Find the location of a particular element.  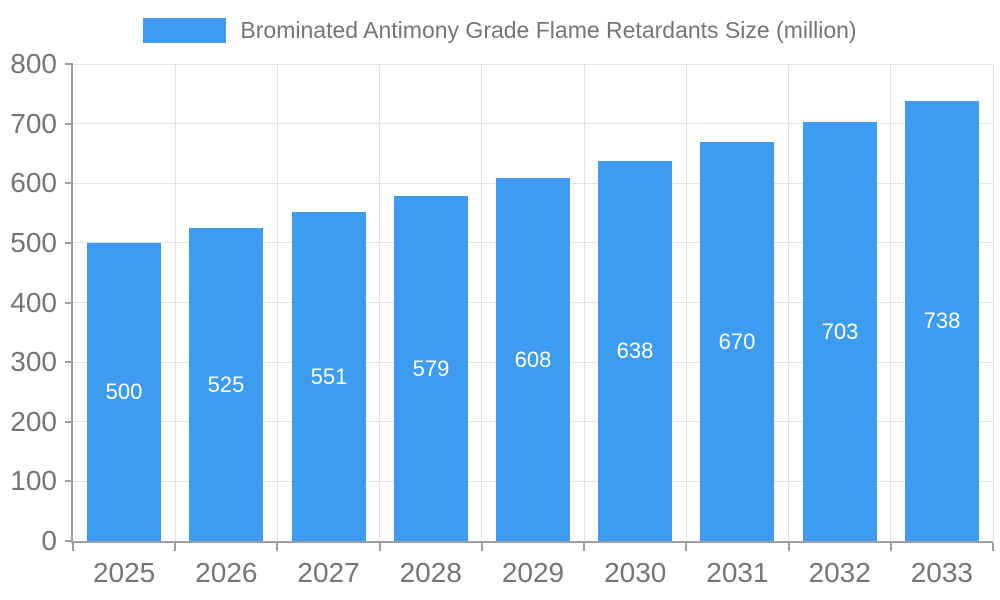

legend-swatch is located at coordinates (185, 30).